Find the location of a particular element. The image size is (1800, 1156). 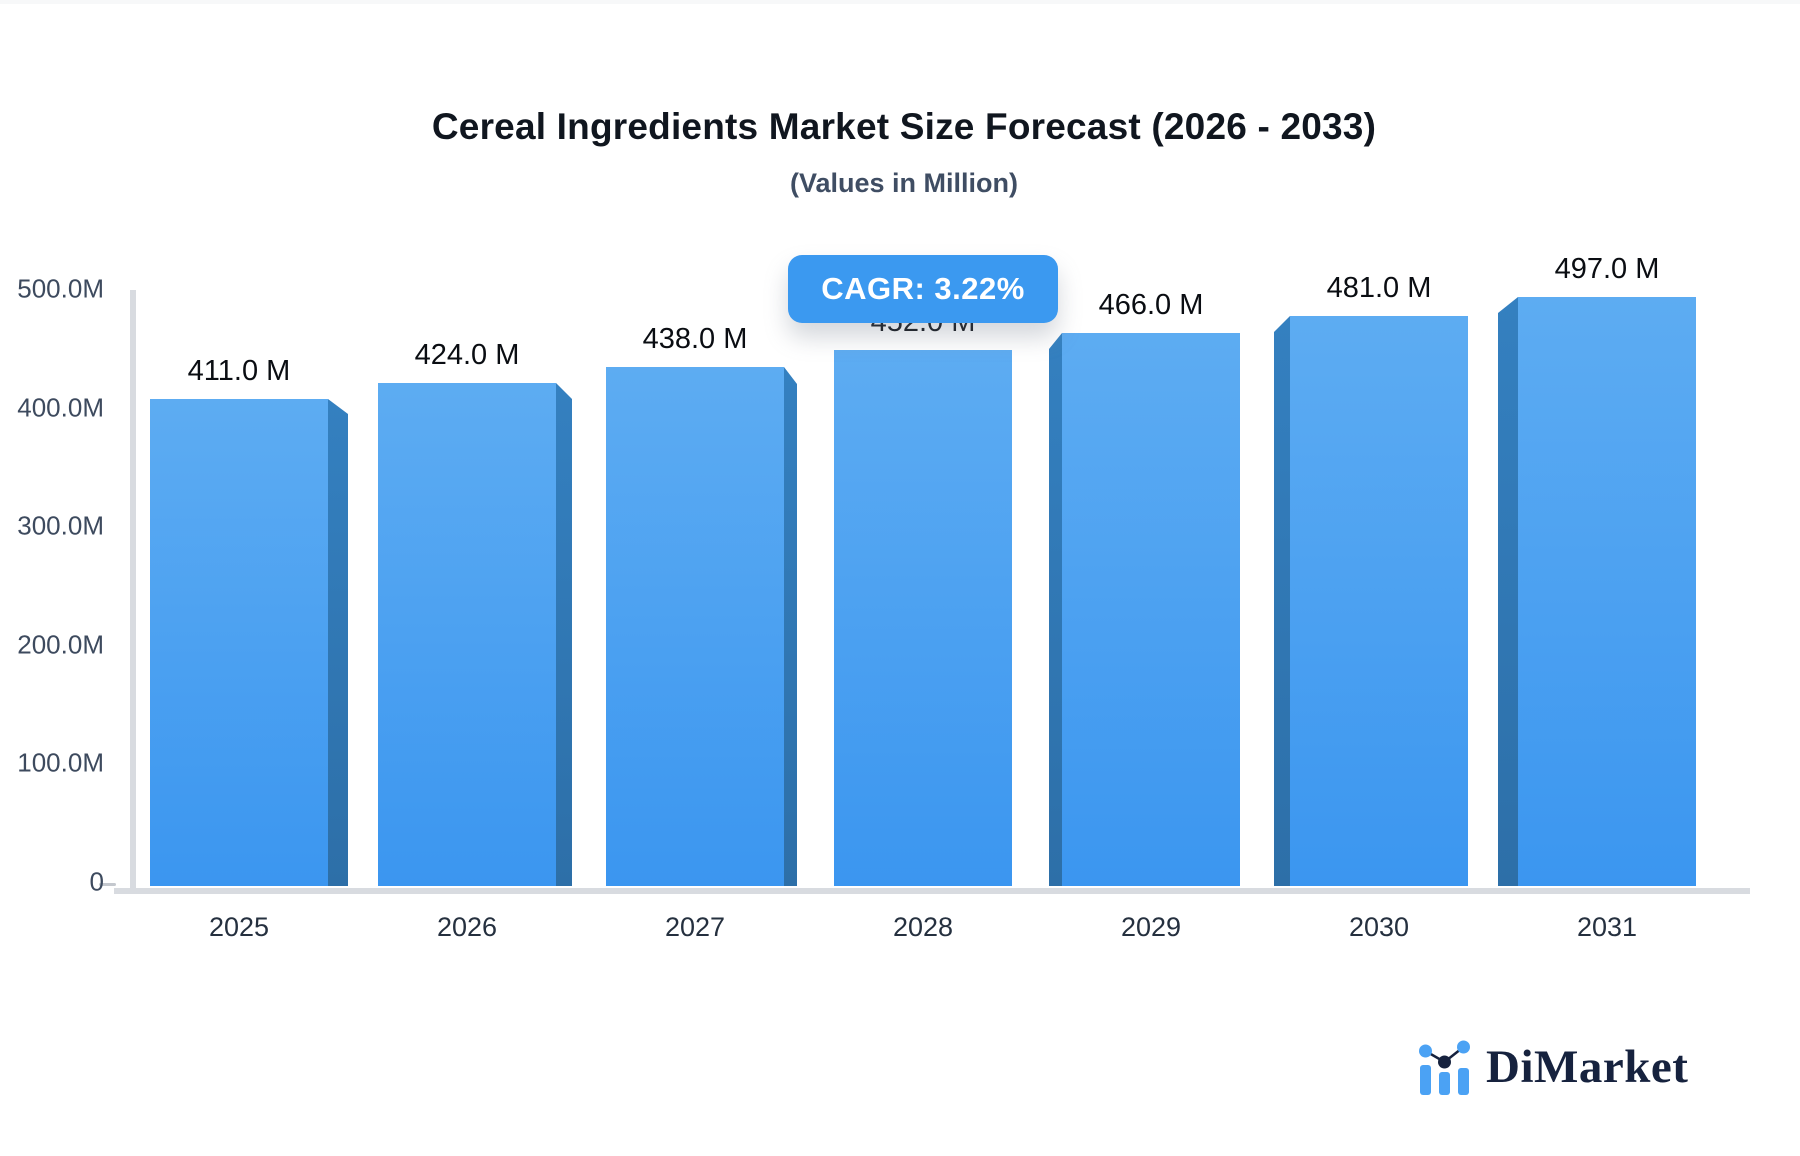

dimarket-logo: DiMarket is located at coordinates (1553, 1067).